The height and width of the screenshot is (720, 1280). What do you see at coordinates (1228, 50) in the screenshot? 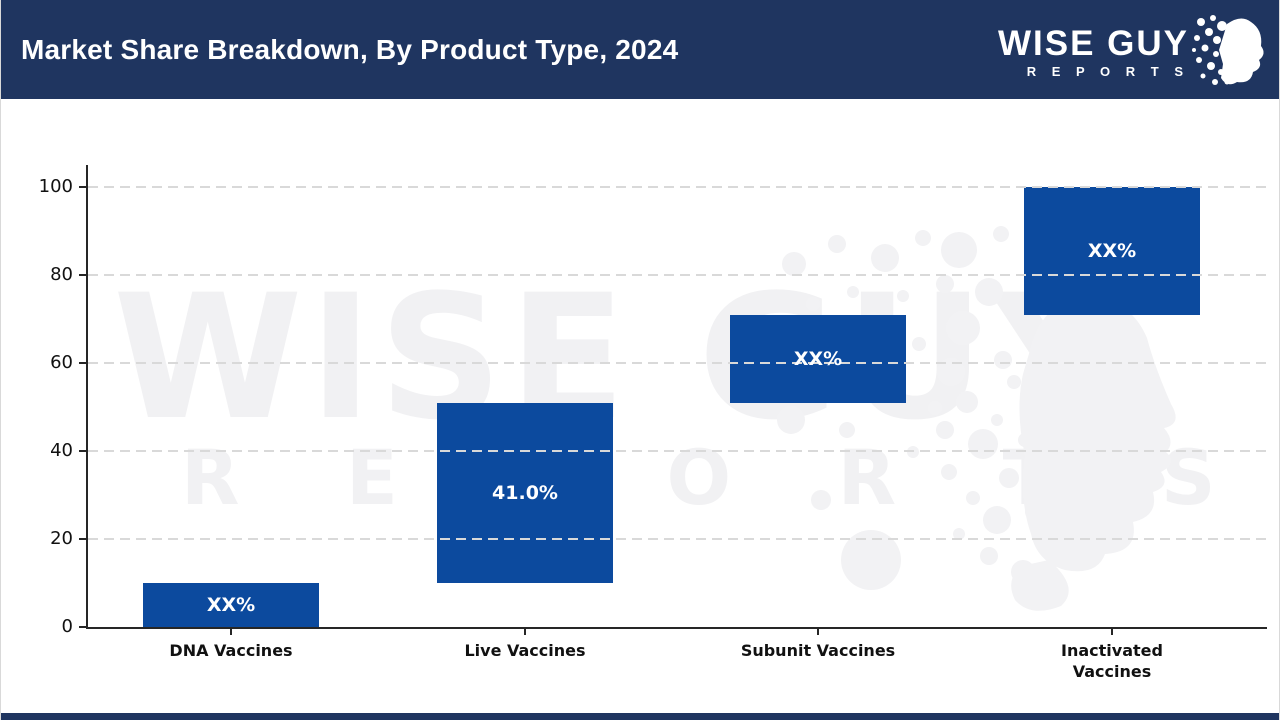
I see `logo-face-icon` at bounding box center [1228, 50].